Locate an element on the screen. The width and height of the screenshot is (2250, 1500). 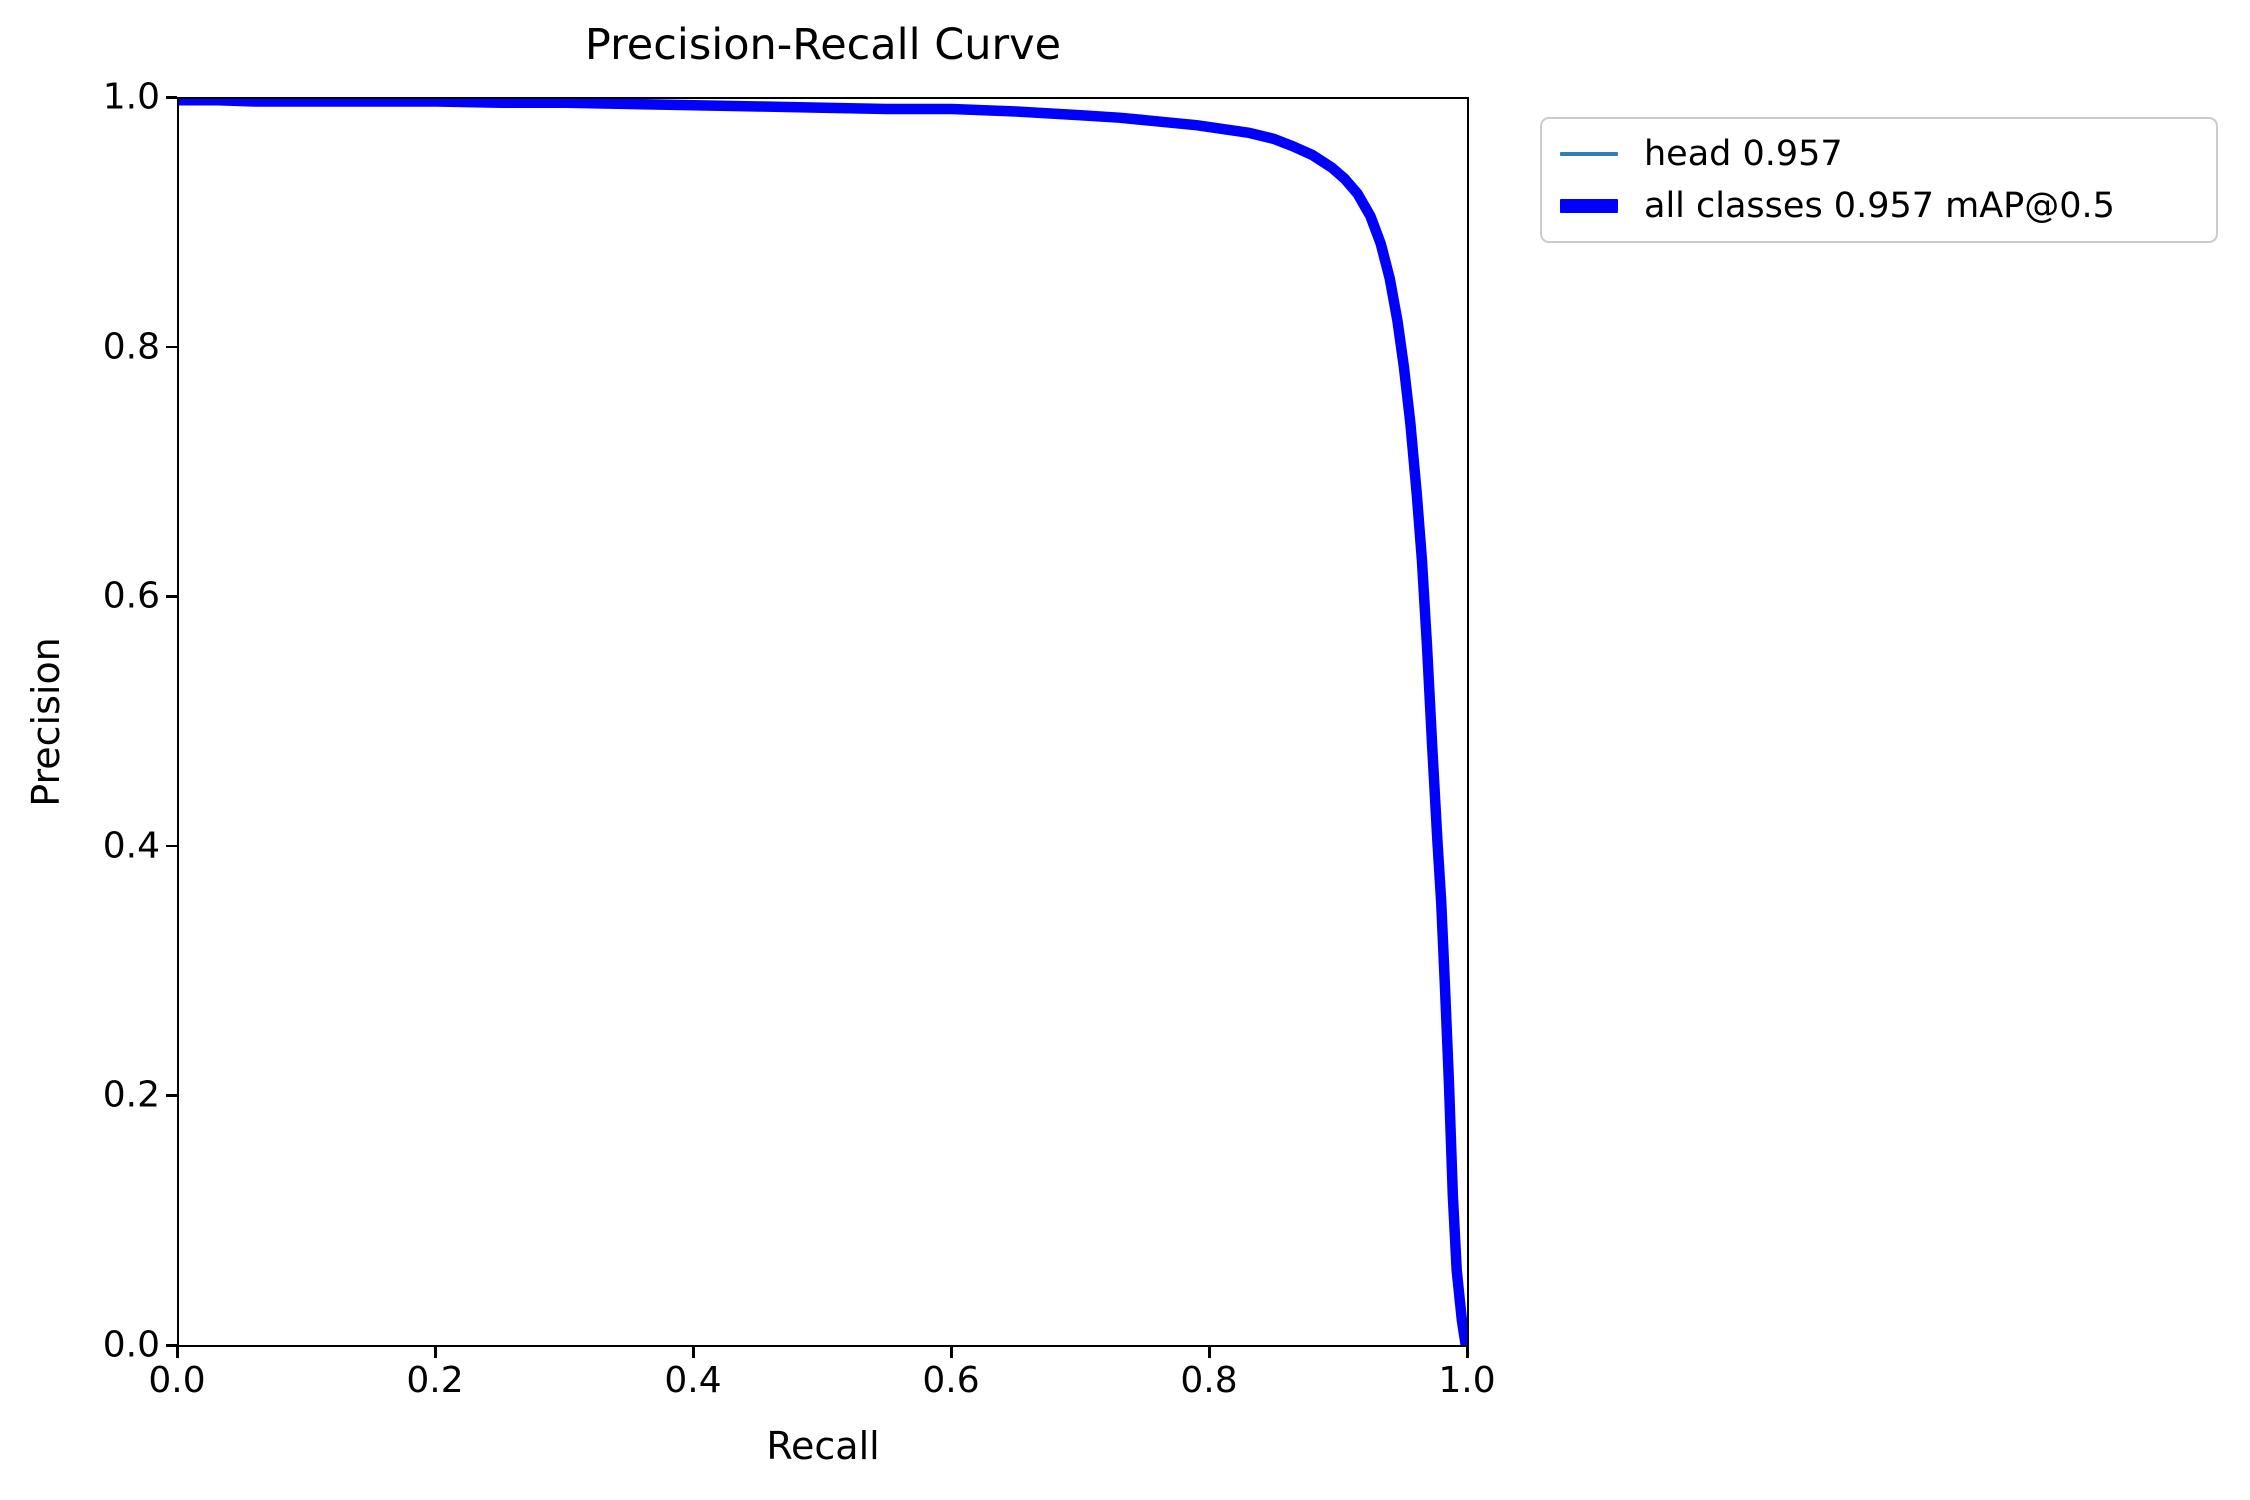
x-tick-label: 0.6 is located at coordinates (951, 1380).